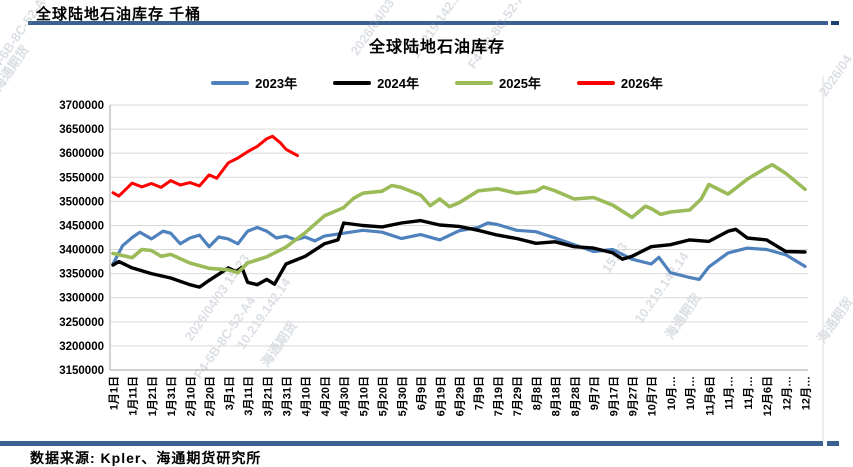 Image resolution: width=853 pixels, height=467 pixels. Describe the element at coordinates (436, 47) in the screenshot. I see `chart-title: 全球陆地石油库存` at that location.